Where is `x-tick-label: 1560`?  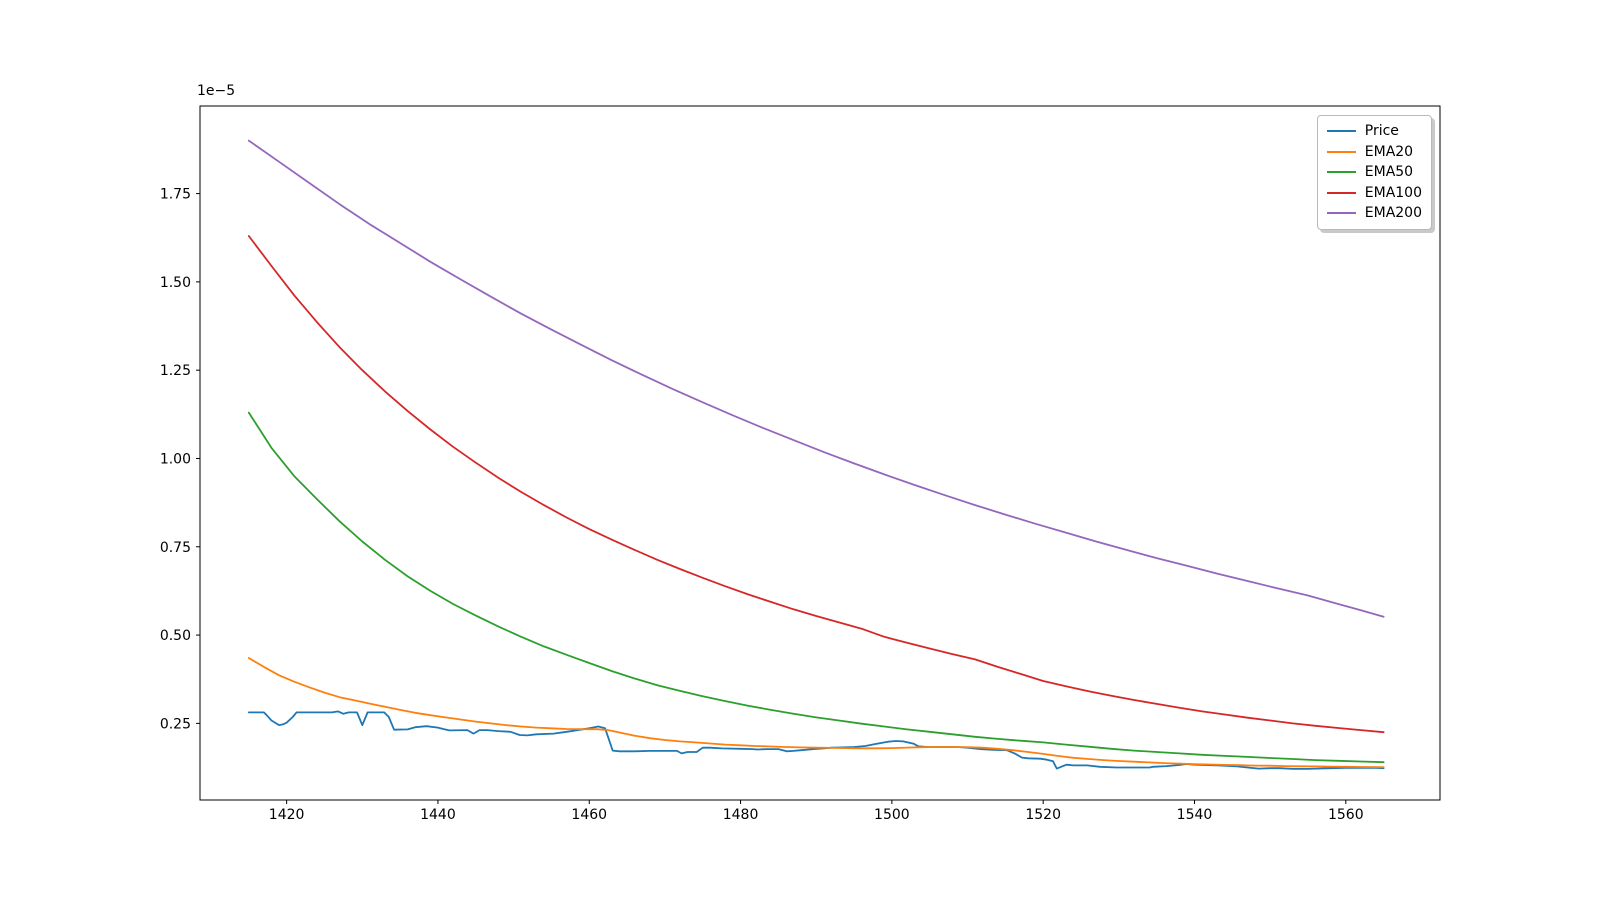 x-tick-label: 1560 is located at coordinates (1346, 815).